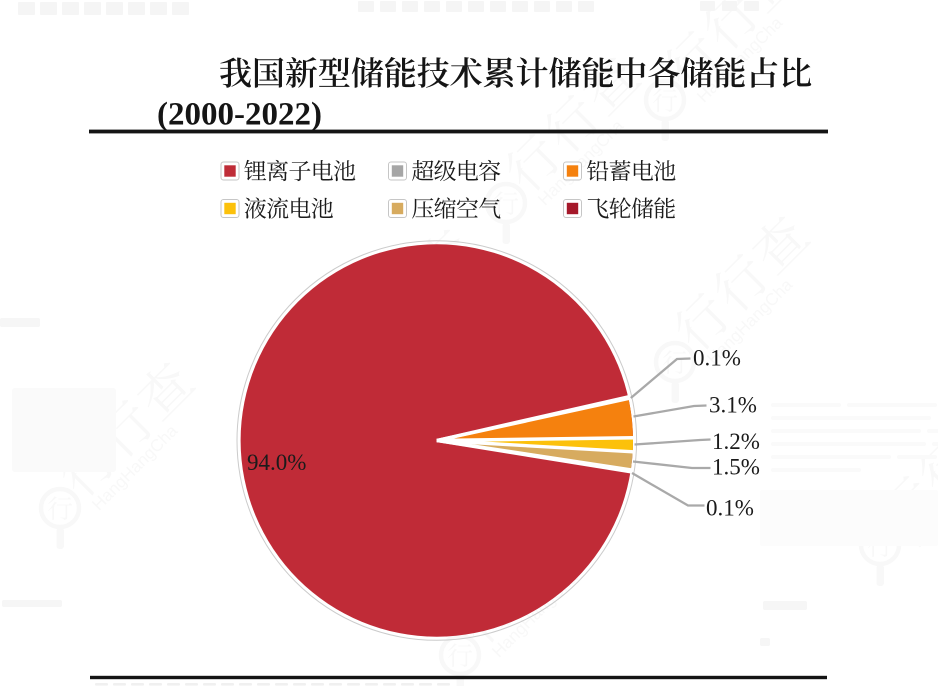 Image resolution: width=938 pixels, height=686 pixels. What do you see at coordinates (239, 115) in the screenshot?
I see `svg-text: (2000-2022)` at bounding box center [239, 115].